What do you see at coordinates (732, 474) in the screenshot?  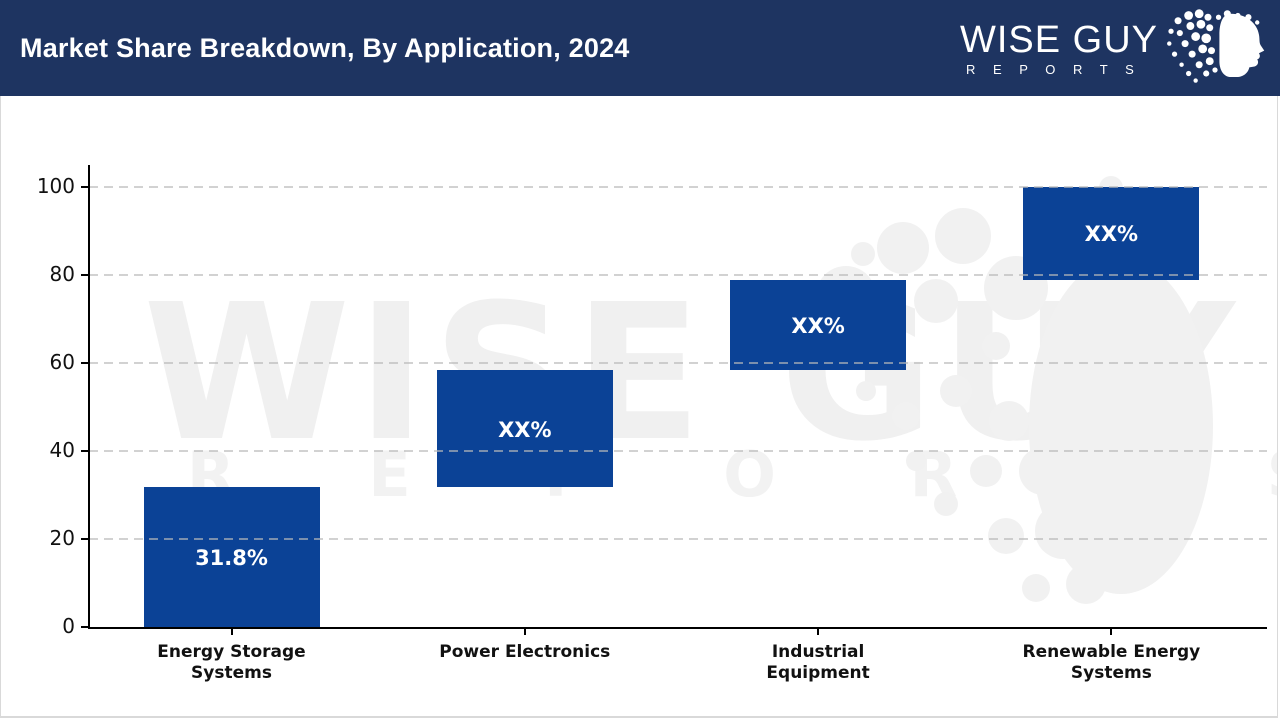 I see `watermark-text-2: R E P O R T S` at bounding box center [732, 474].